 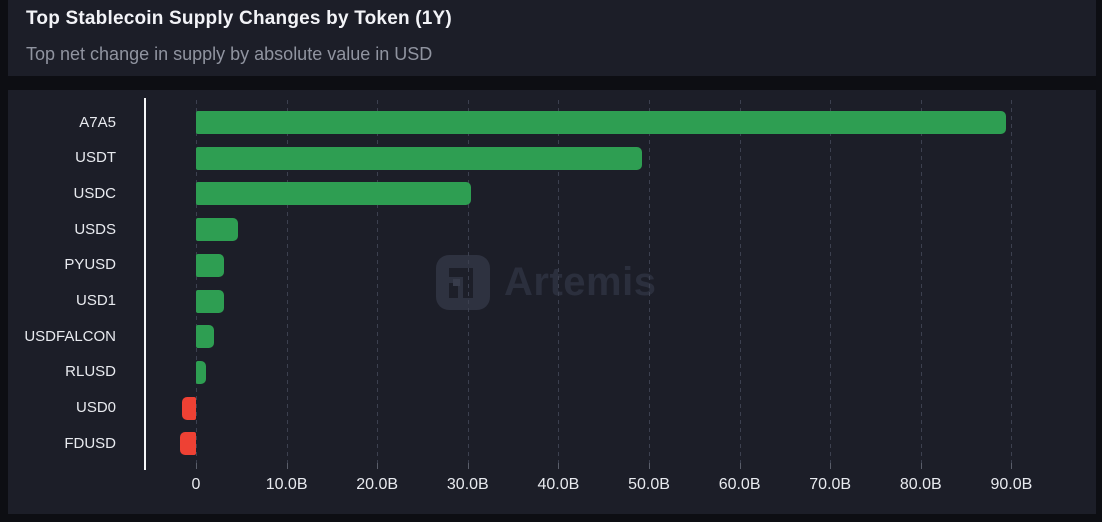 What do you see at coordinates (187, 444) in the screenshot?
I see `bar-fdusd` at bounding box center [187, 444].